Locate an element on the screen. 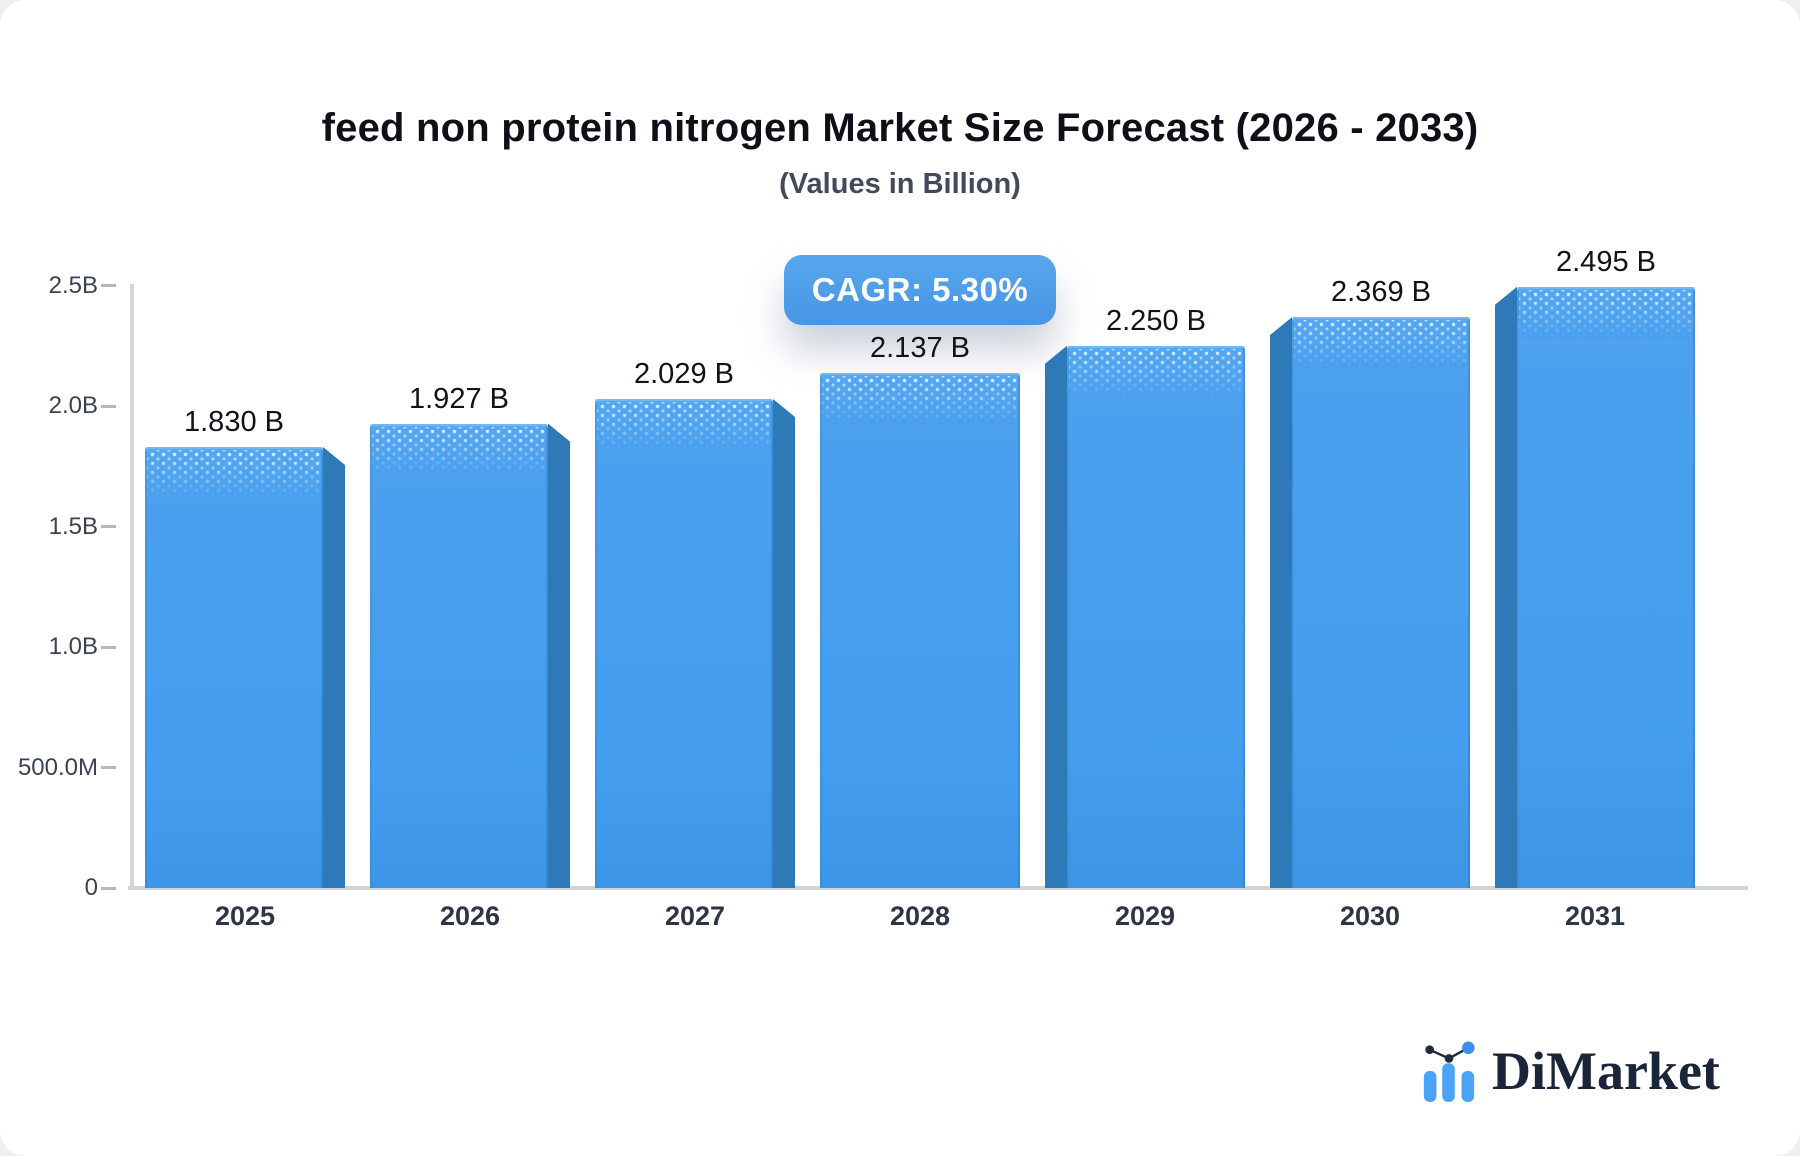 This screenshot has width=1800, height=1156. bar-value-label: 2.250 B is located at coordinates (1156, 320).